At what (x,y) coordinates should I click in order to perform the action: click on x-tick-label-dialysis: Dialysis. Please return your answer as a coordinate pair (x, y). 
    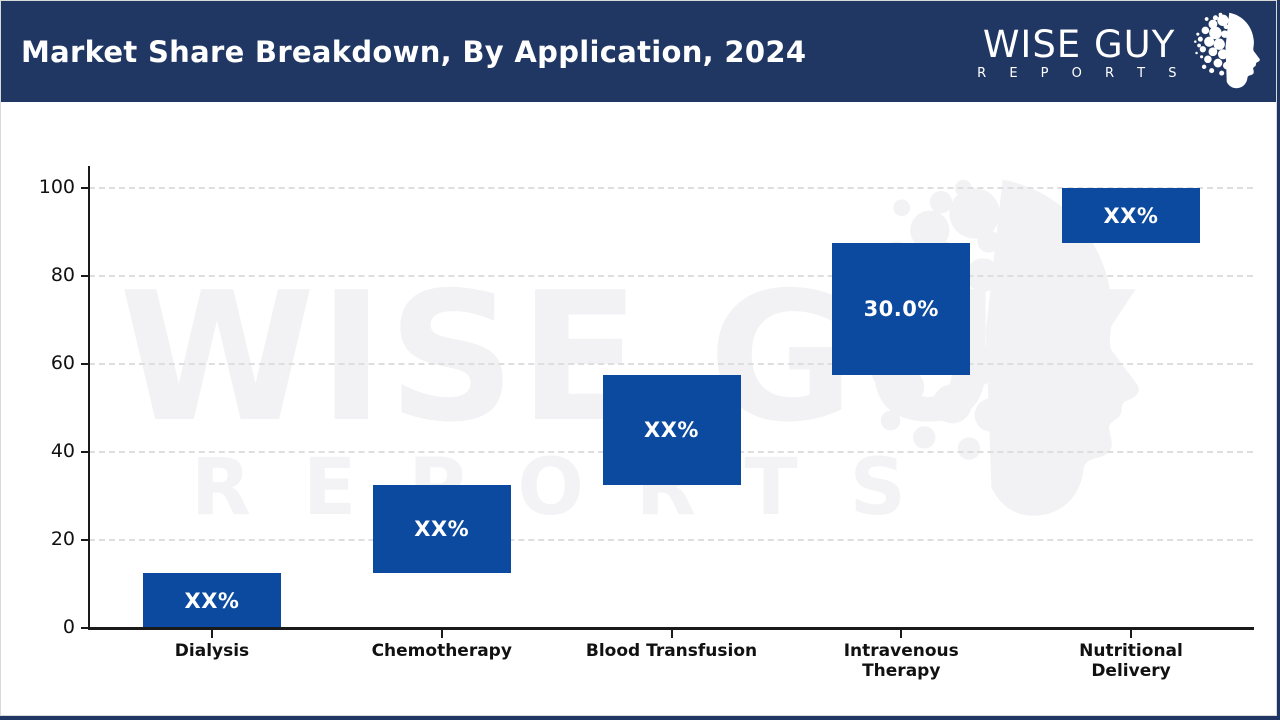
    Looking at the image, I should click on (212, 651).